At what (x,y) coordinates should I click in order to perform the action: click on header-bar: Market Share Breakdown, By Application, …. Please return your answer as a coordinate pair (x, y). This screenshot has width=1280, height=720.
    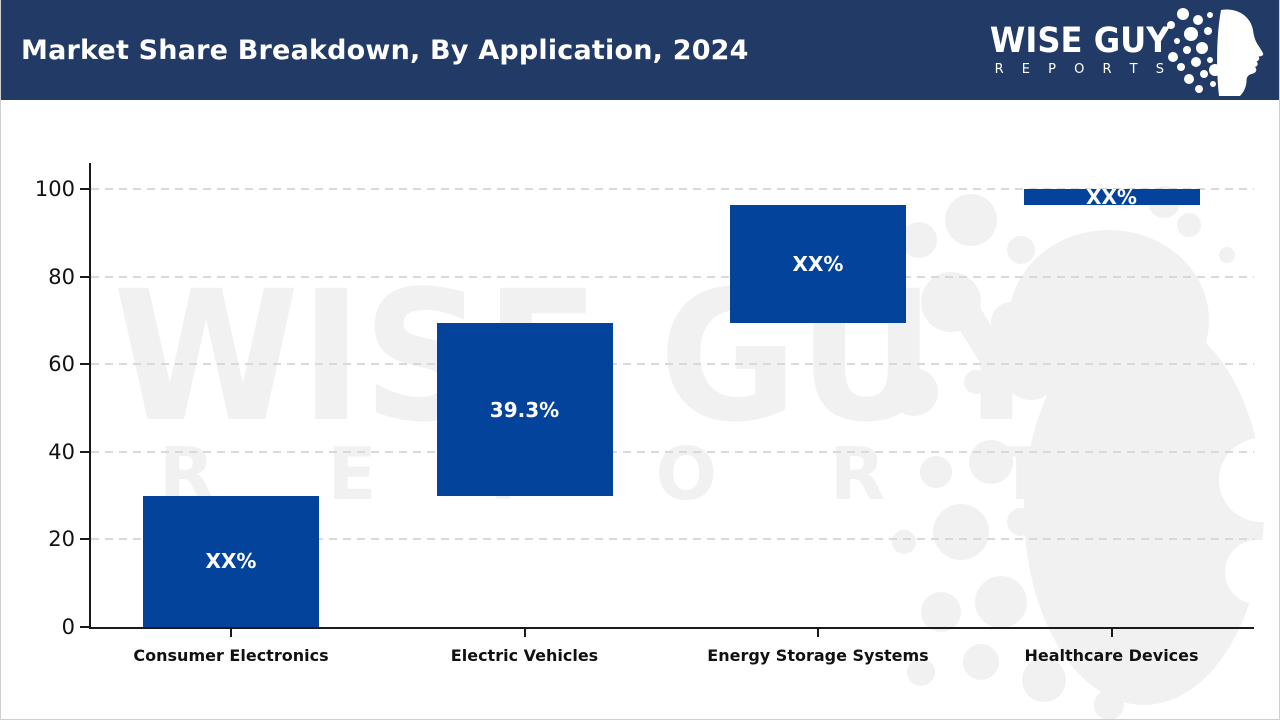
    Looking at the image, I should click on (640, 50).